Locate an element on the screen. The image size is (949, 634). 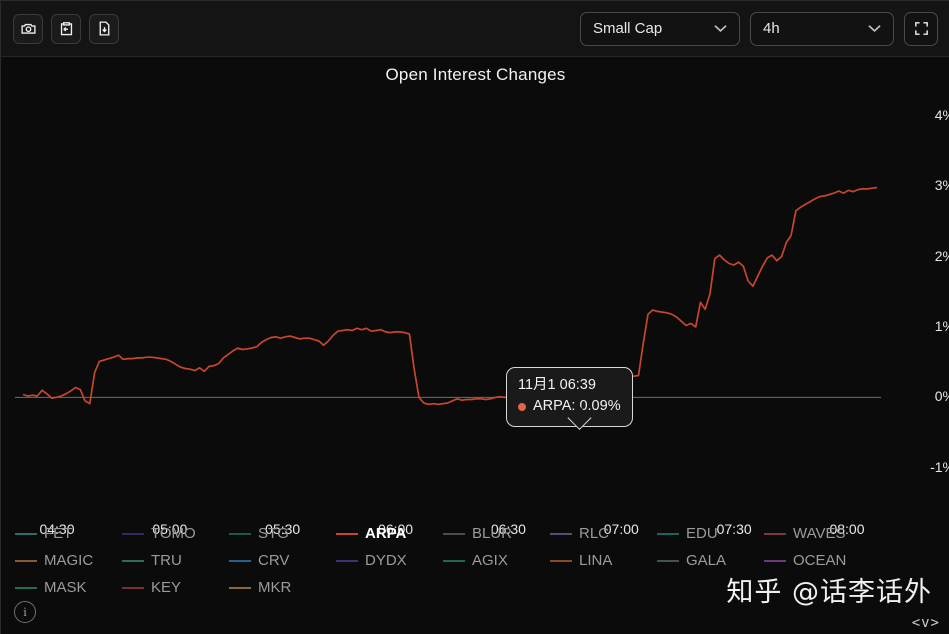
legend-label: MASK is located at coordinates (65, 587).